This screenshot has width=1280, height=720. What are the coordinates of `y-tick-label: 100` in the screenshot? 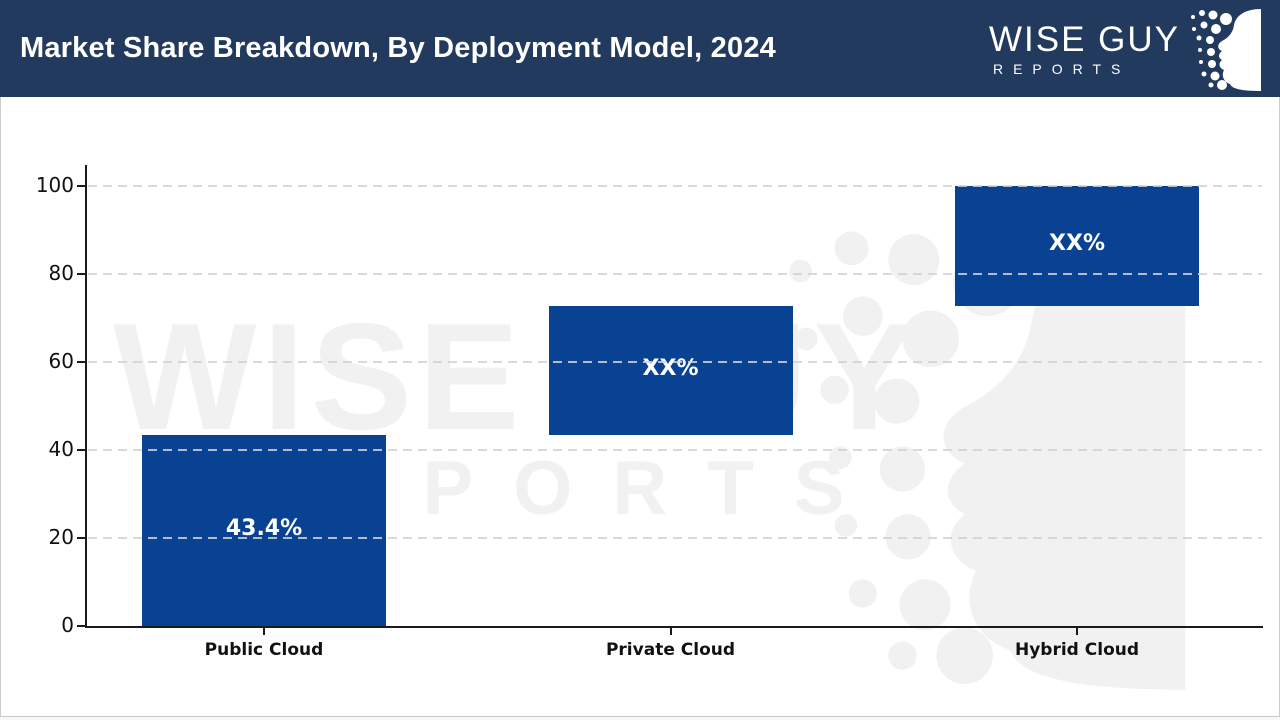 It's located at (54, 185).